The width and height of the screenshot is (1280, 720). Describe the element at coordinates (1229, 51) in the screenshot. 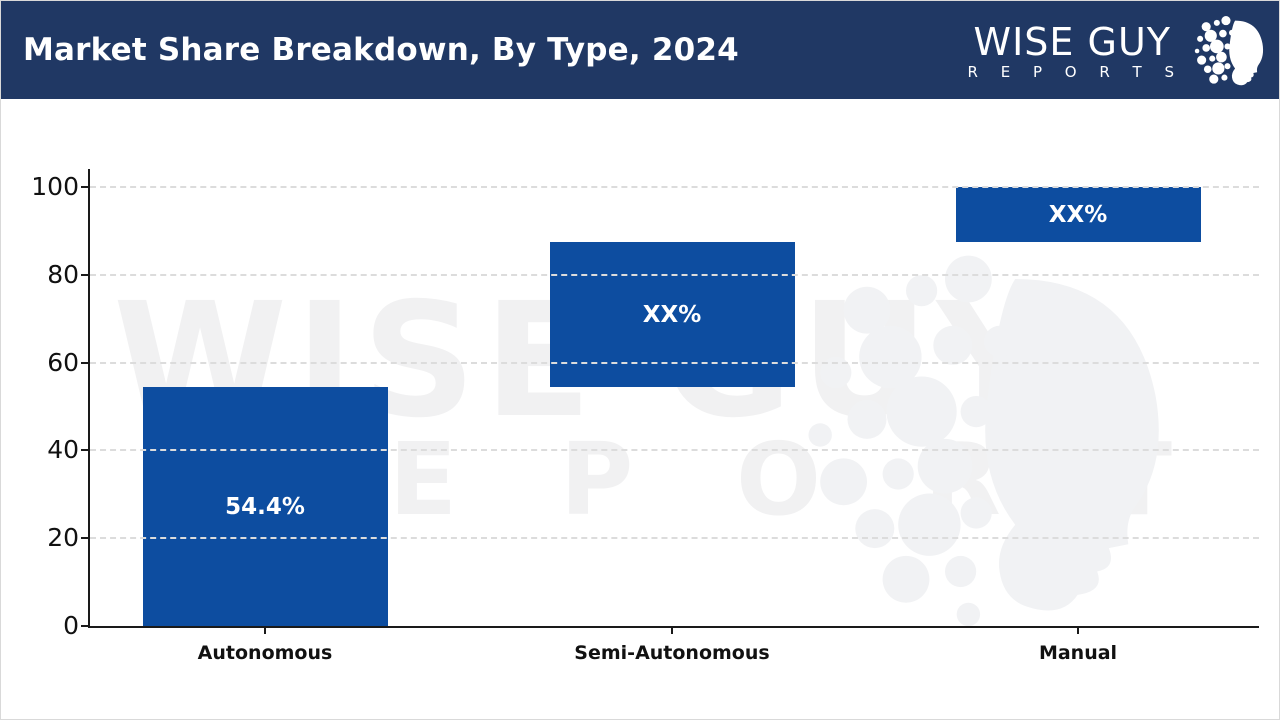

I see `head-dots-logo-icon` at that location.